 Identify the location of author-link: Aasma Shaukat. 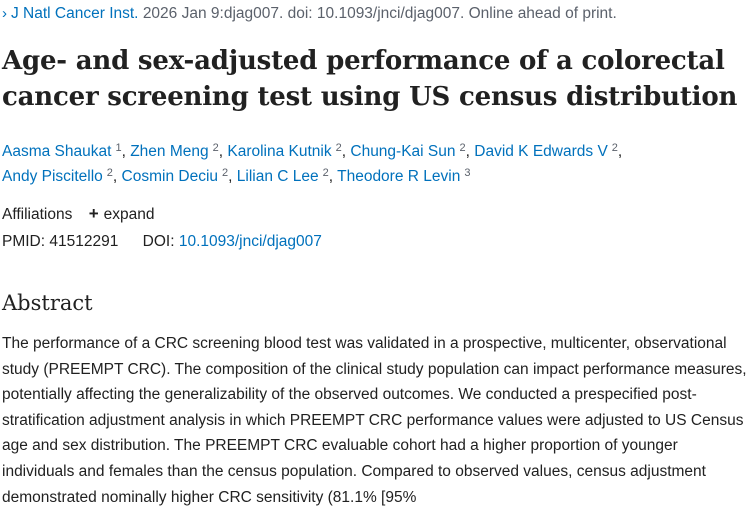
(57, 151).